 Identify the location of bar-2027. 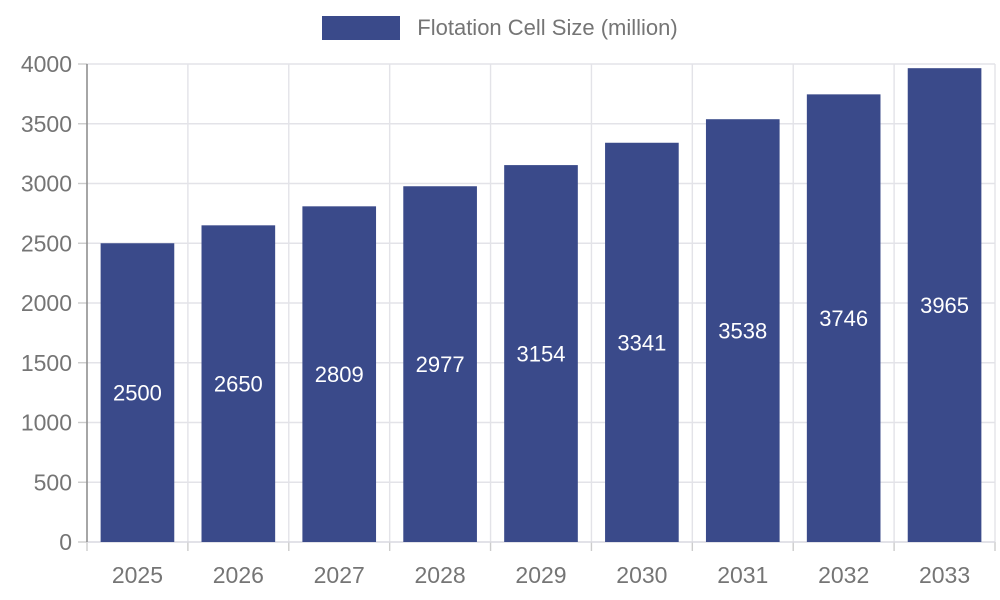
(339, 374).